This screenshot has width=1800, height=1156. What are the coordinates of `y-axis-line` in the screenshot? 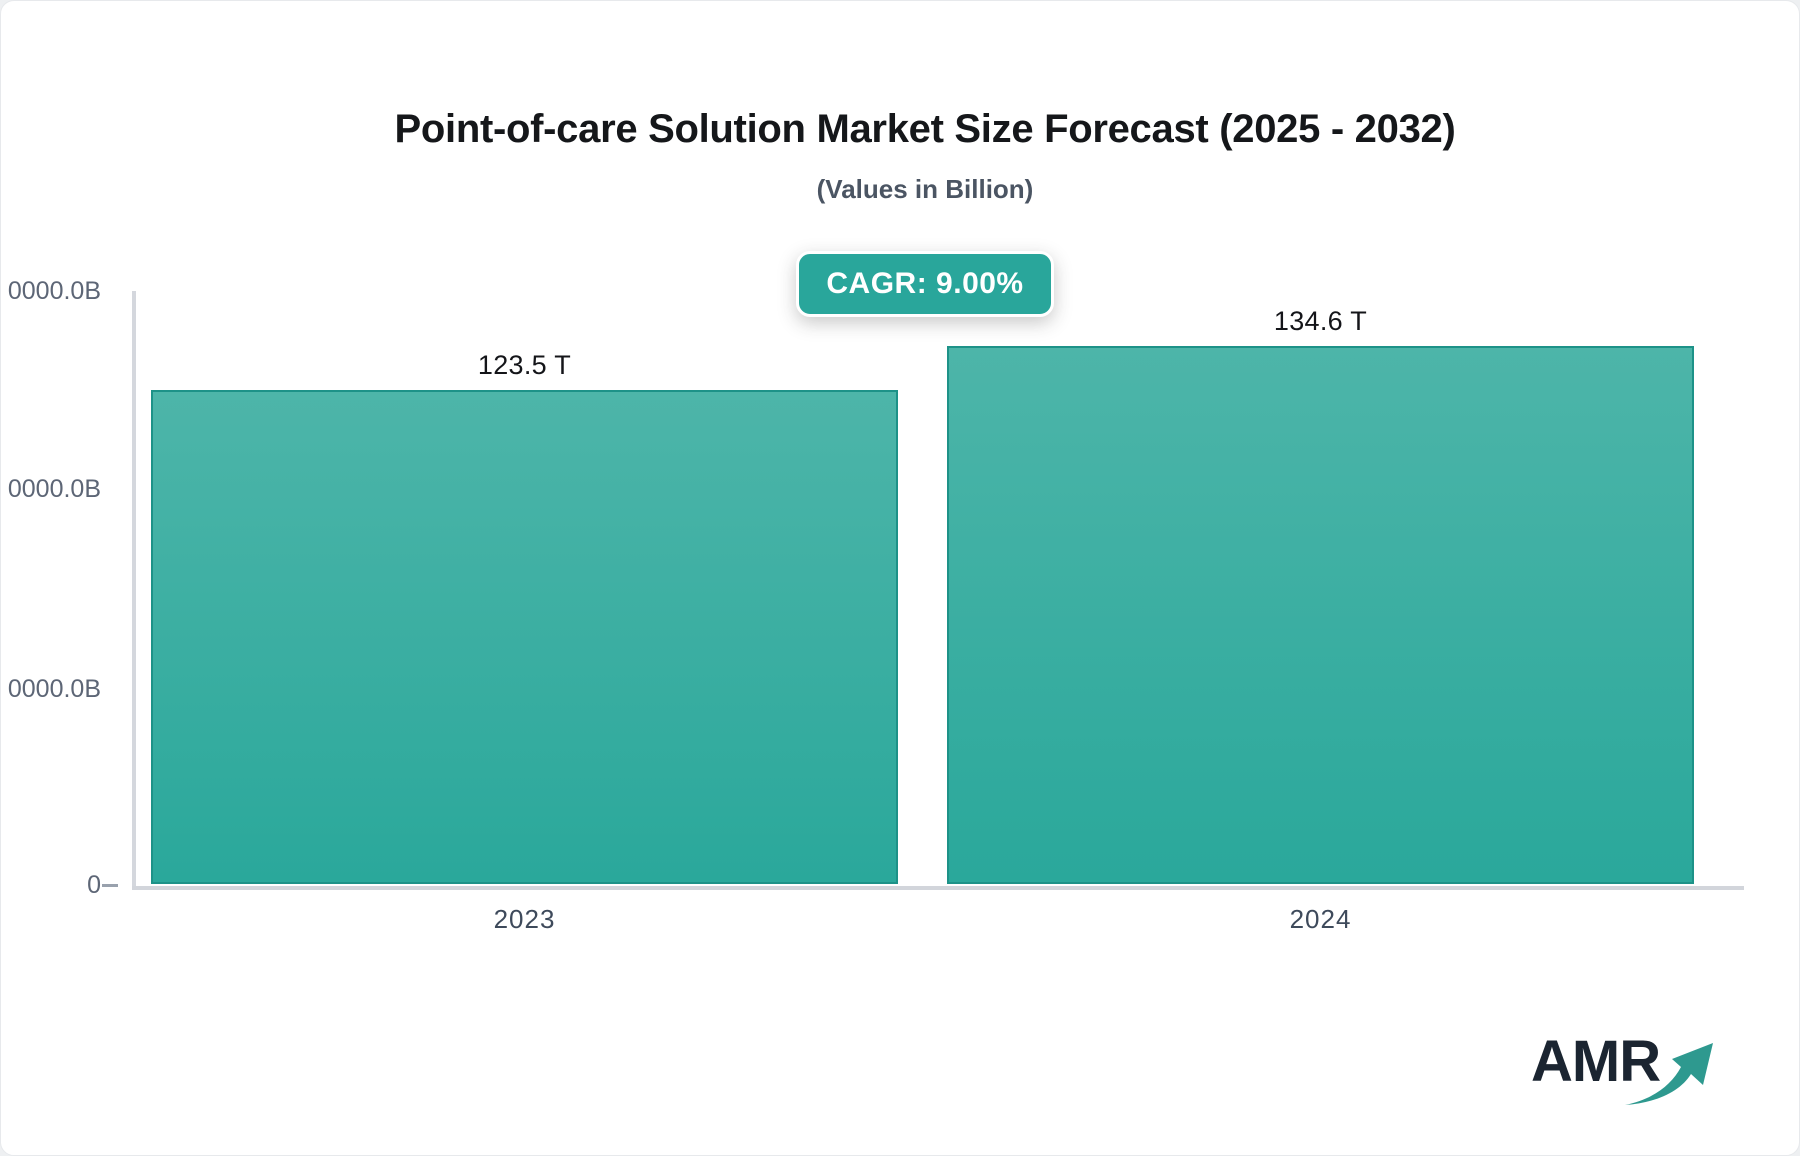 It's located at (134, 590).